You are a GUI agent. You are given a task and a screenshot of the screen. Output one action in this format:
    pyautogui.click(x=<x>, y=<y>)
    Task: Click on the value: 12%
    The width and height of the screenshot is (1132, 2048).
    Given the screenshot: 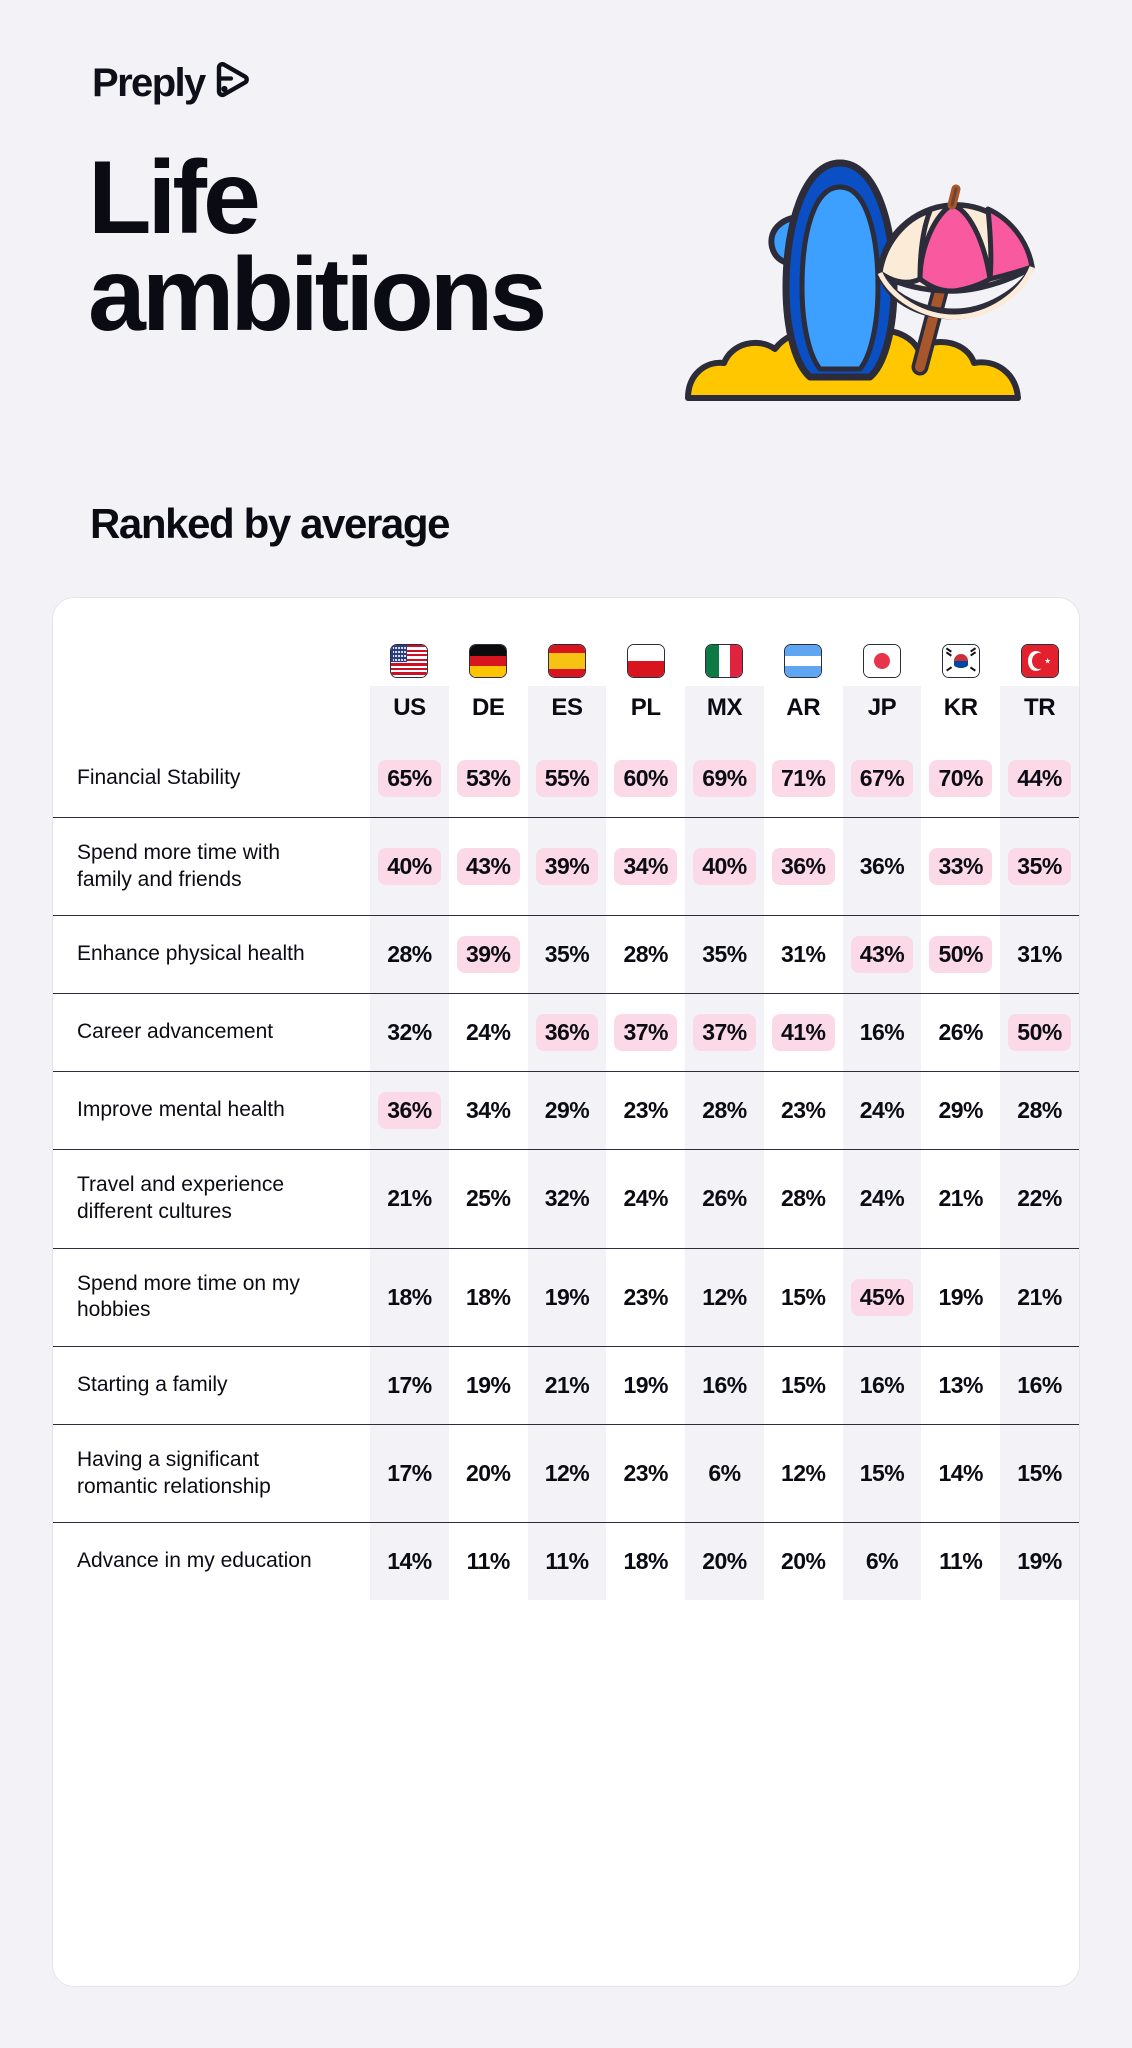 What is the action you would take?
    pyautogui.click(x=724, y=1296)
    